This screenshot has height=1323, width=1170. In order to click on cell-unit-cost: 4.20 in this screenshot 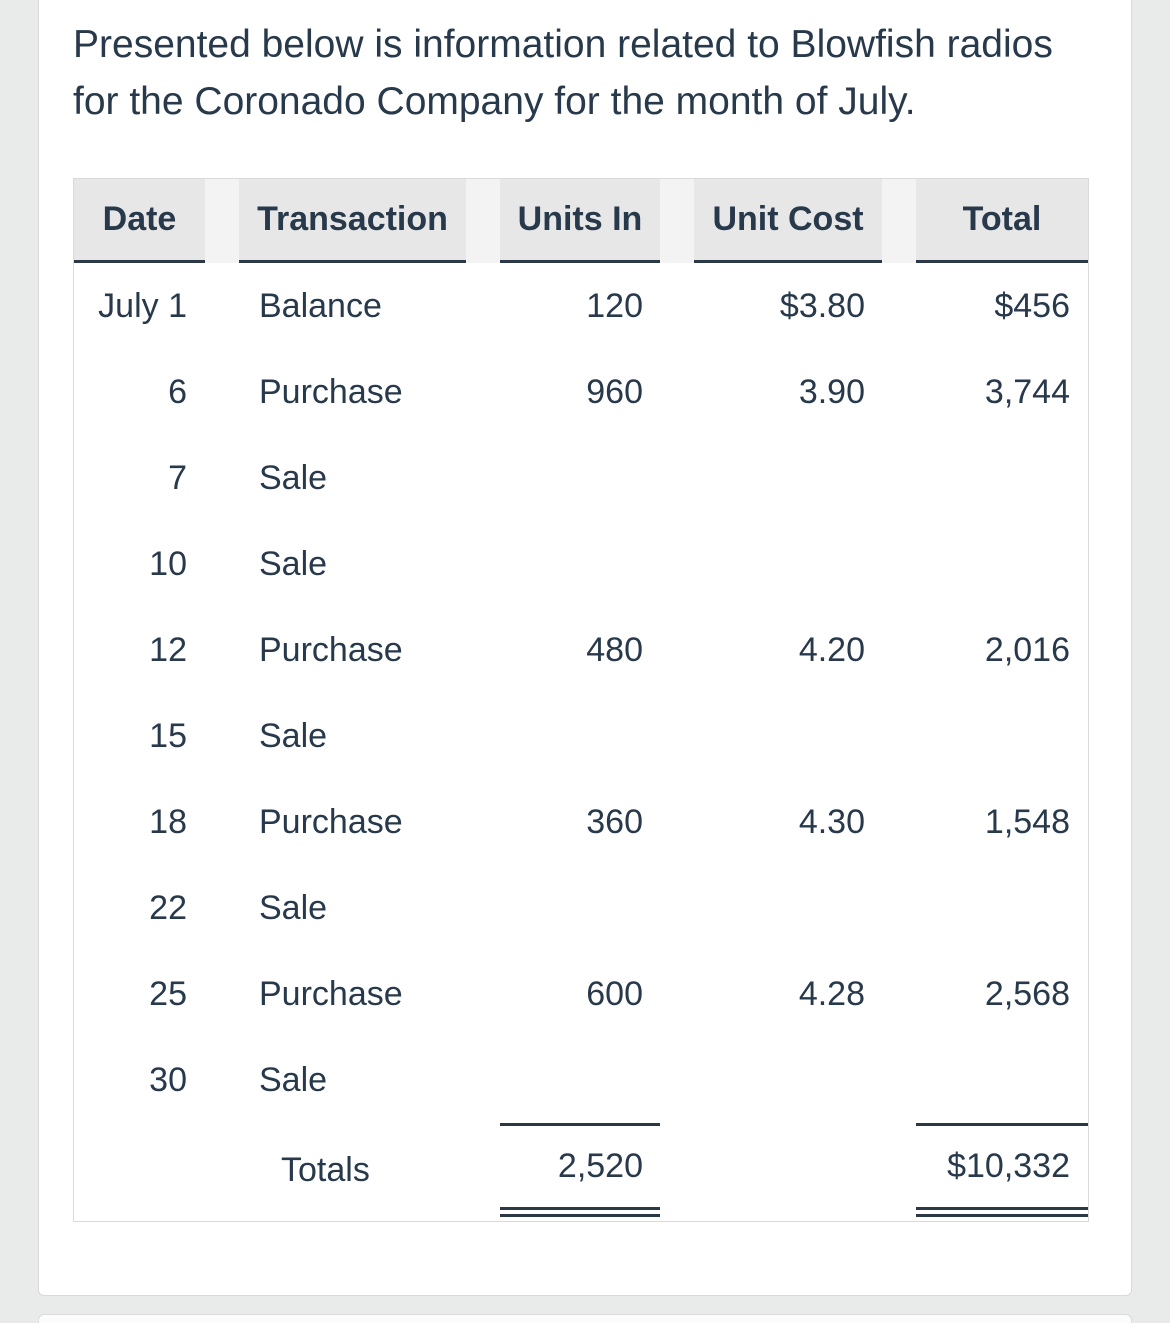, I will do `click(831, 649)`.